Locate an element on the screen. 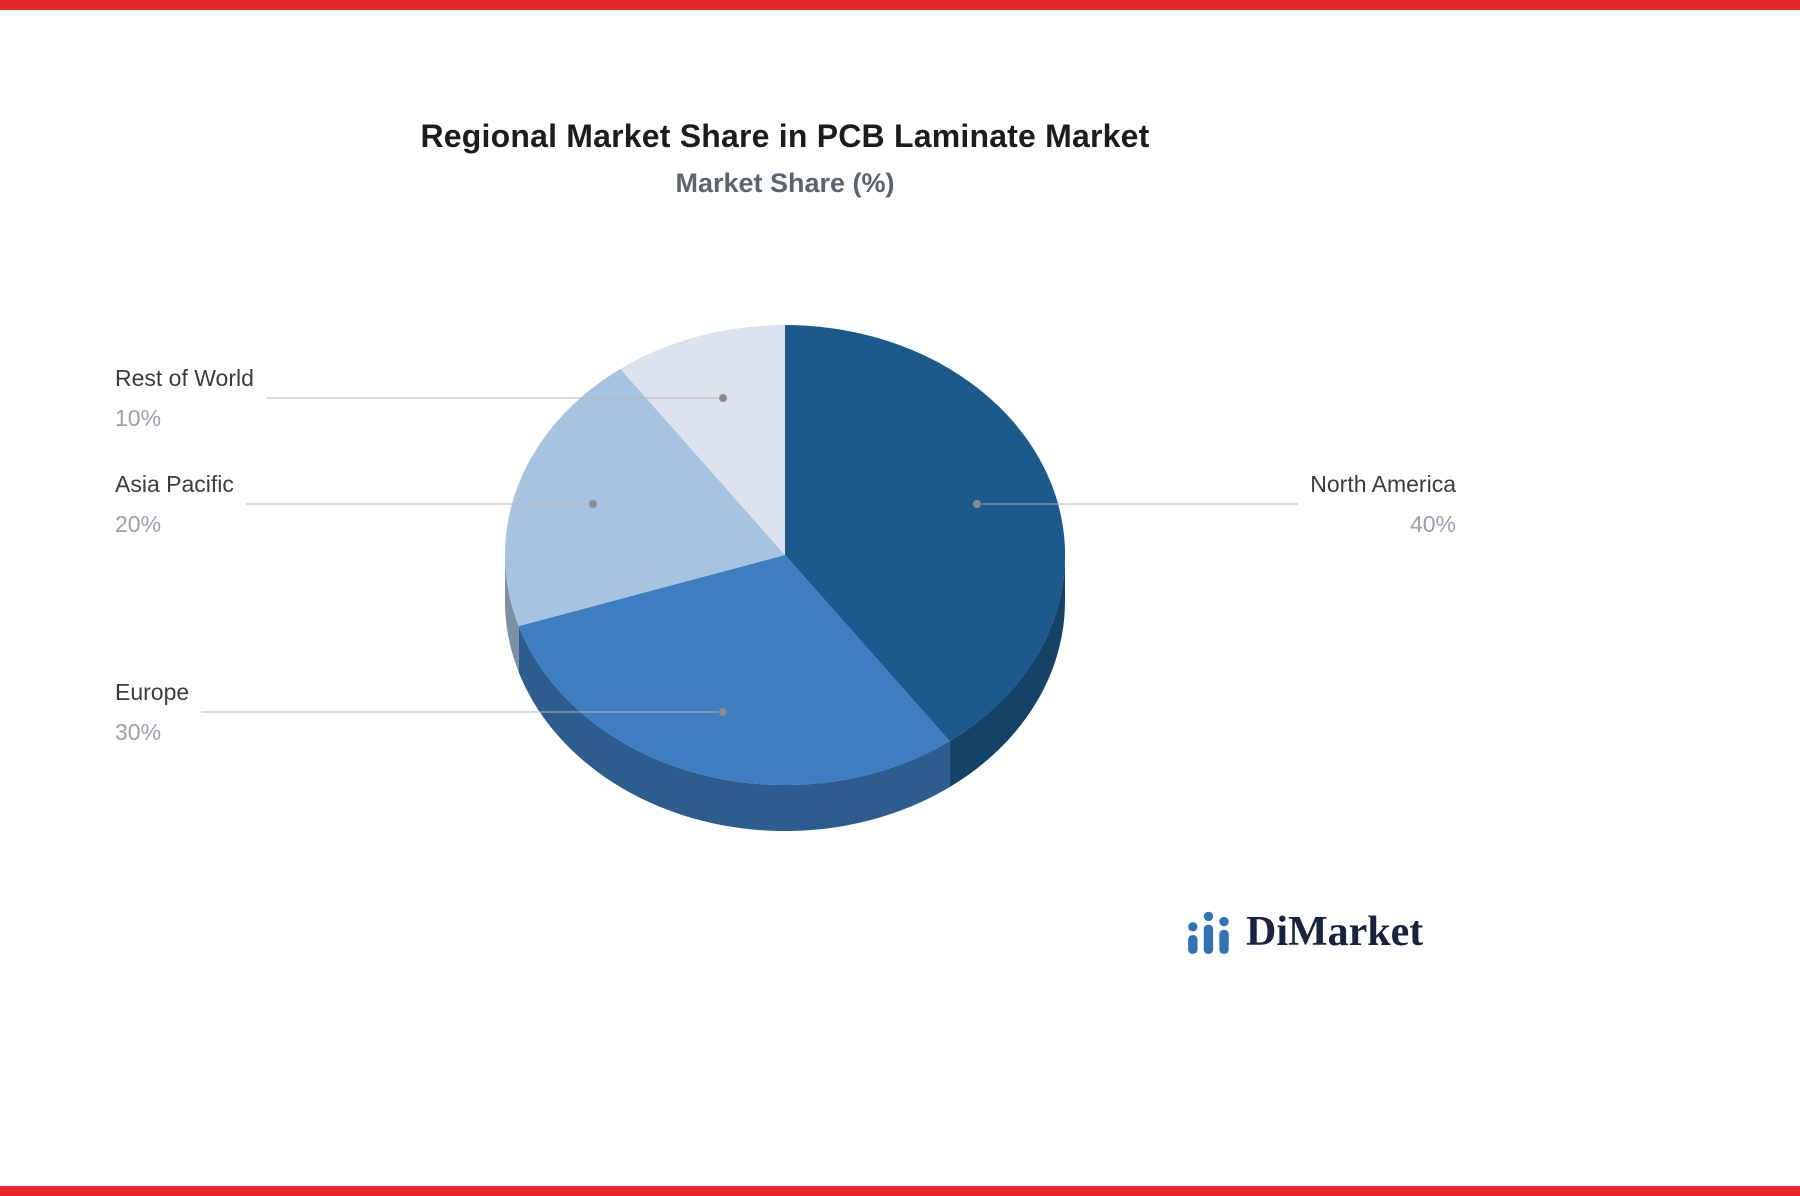  pie-slice-side-europe is located at coordinates (734, 729).